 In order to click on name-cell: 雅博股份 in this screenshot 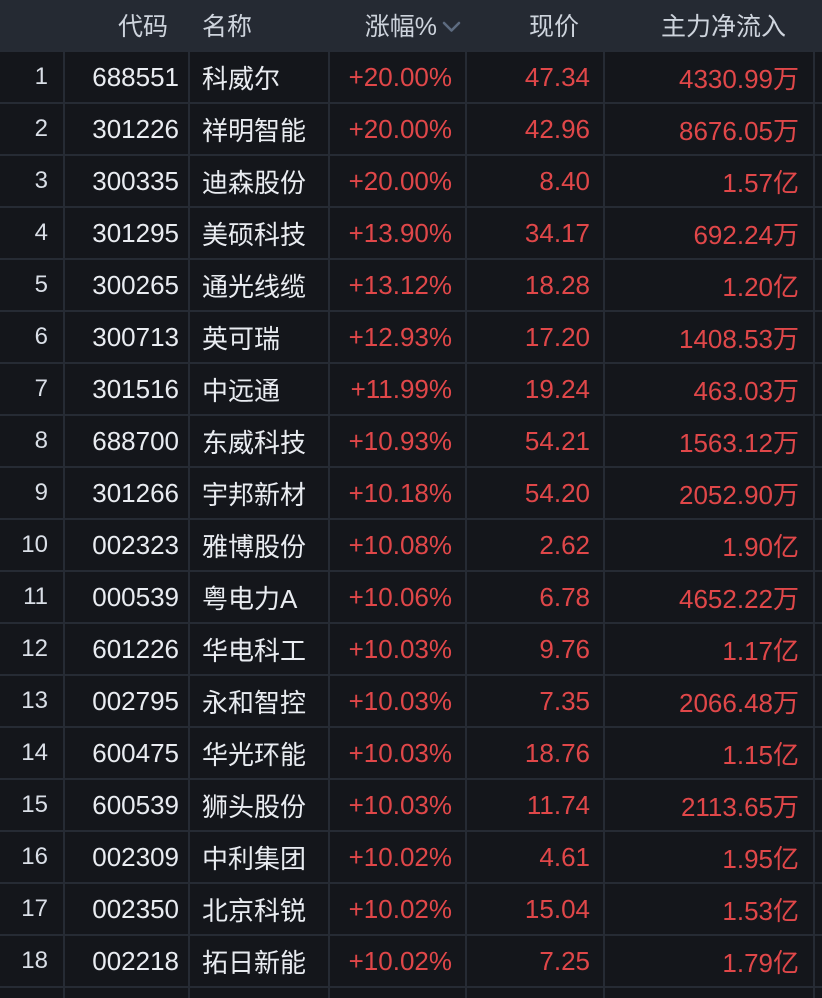, I will do `click(260, 545)`.